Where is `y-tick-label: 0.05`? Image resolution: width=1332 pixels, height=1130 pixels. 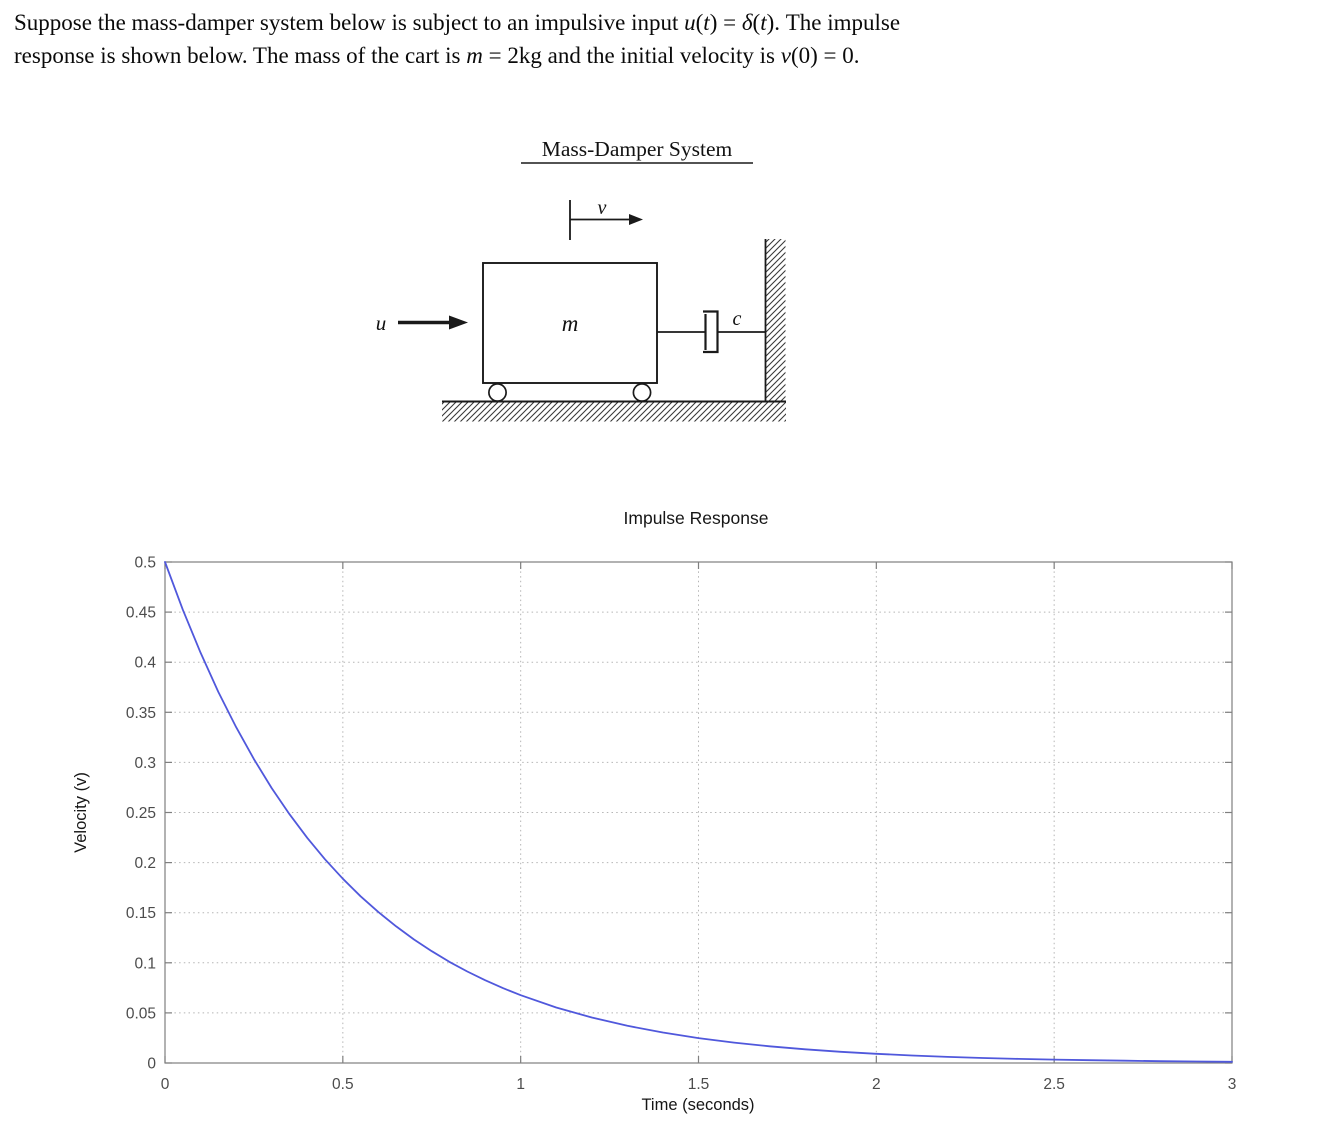 y-tick-label: 0.05 is located at coordinates (141, 1013).